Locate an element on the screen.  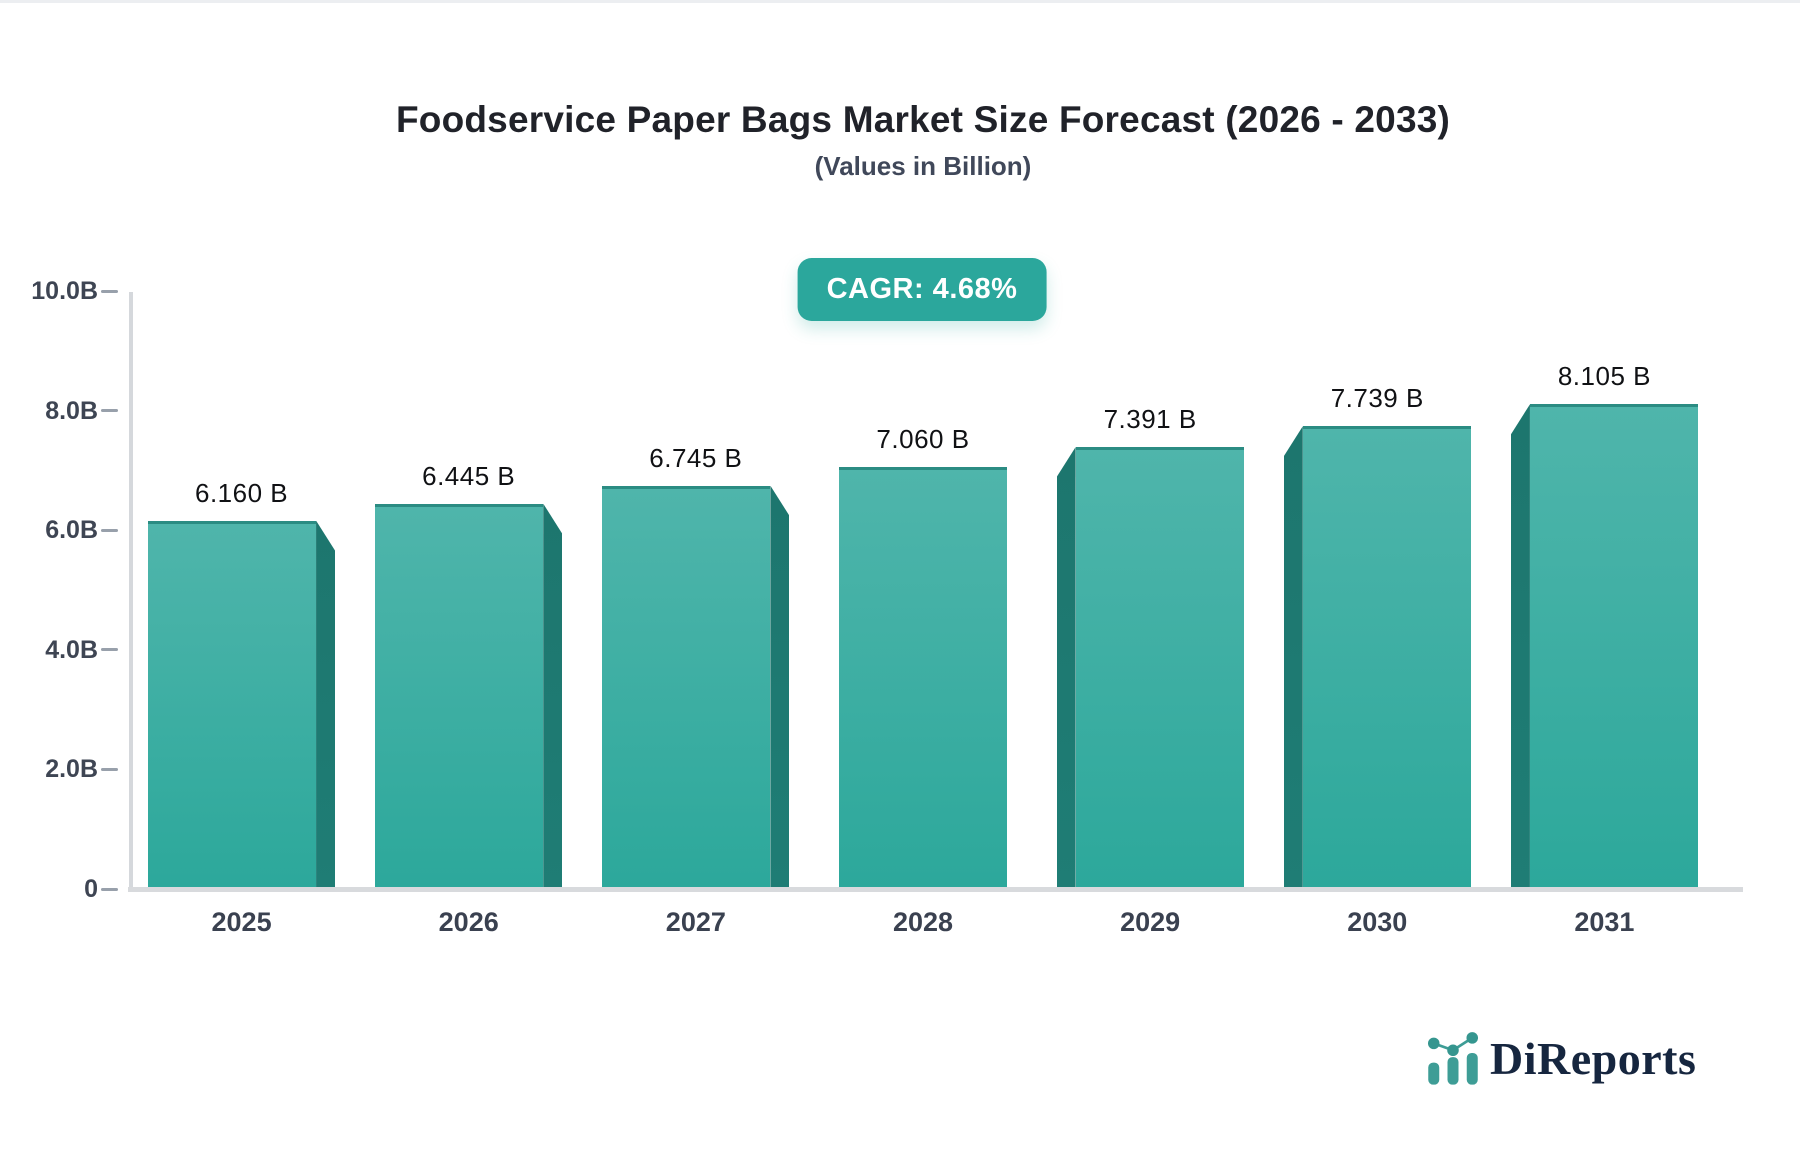
x-tick-label: 2027 is located at coordinates (695, 922).